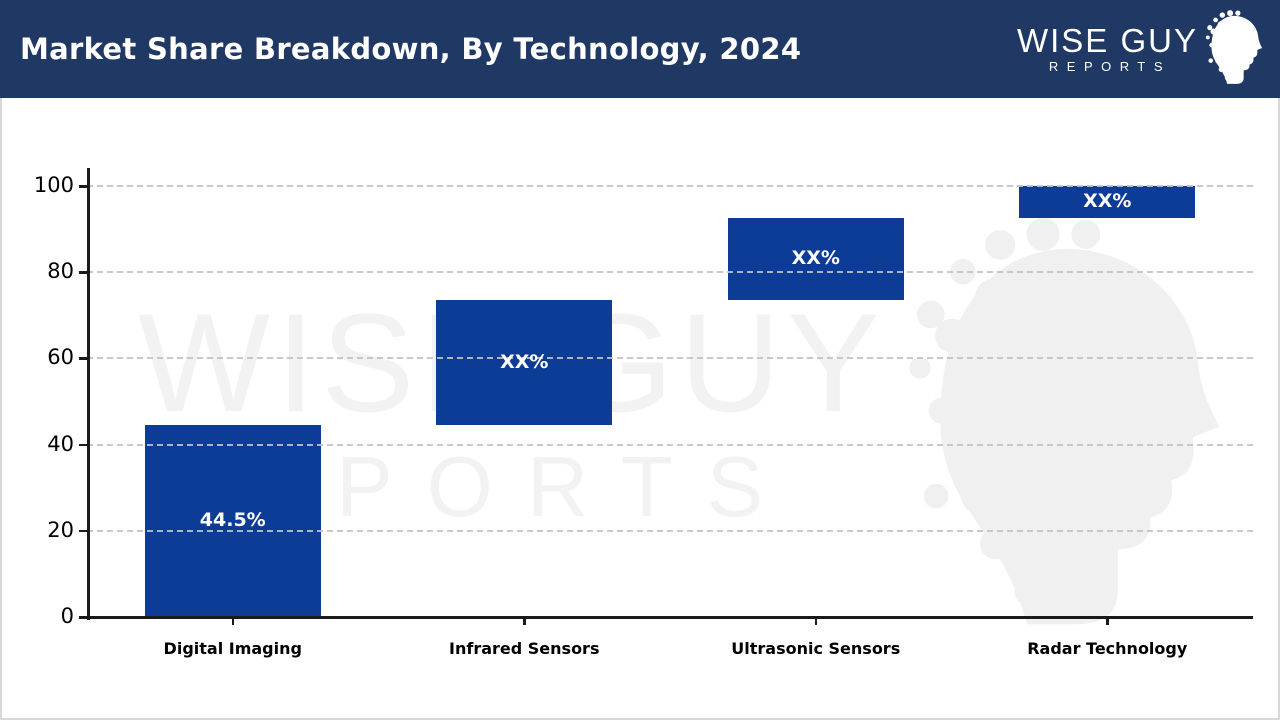 The image size is (1280, 720). I want to click on y-tick-label-80: 80, so click(60, 271).